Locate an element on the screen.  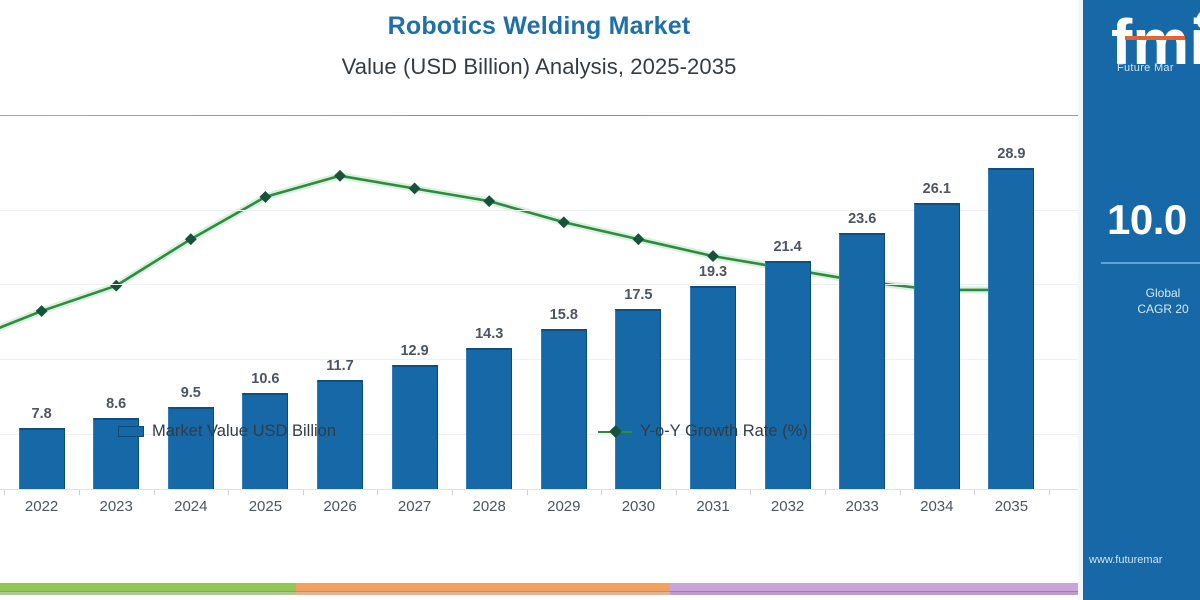
legend-swatch-icon is located at coordinates (131, 431).